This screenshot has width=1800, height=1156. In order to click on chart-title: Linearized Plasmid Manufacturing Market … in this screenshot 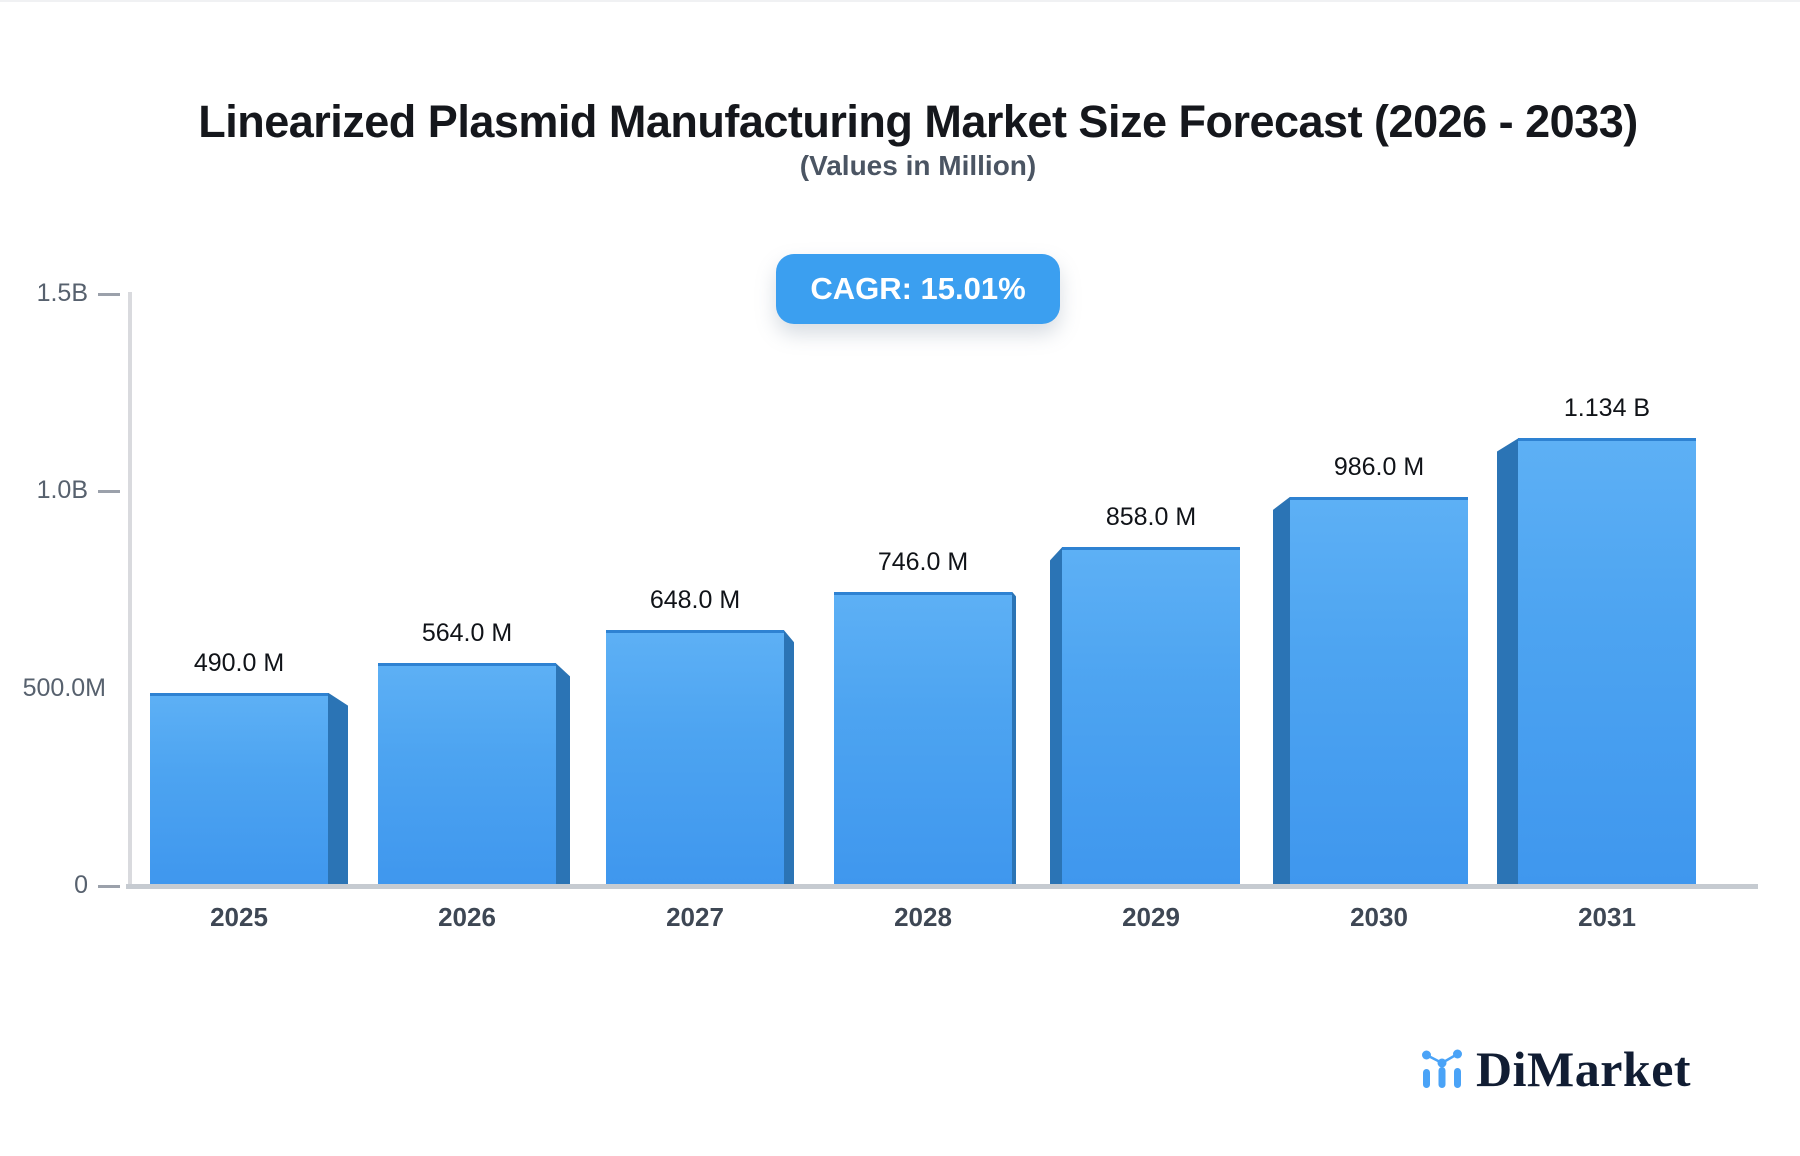, I will do `click(918, 121)`.